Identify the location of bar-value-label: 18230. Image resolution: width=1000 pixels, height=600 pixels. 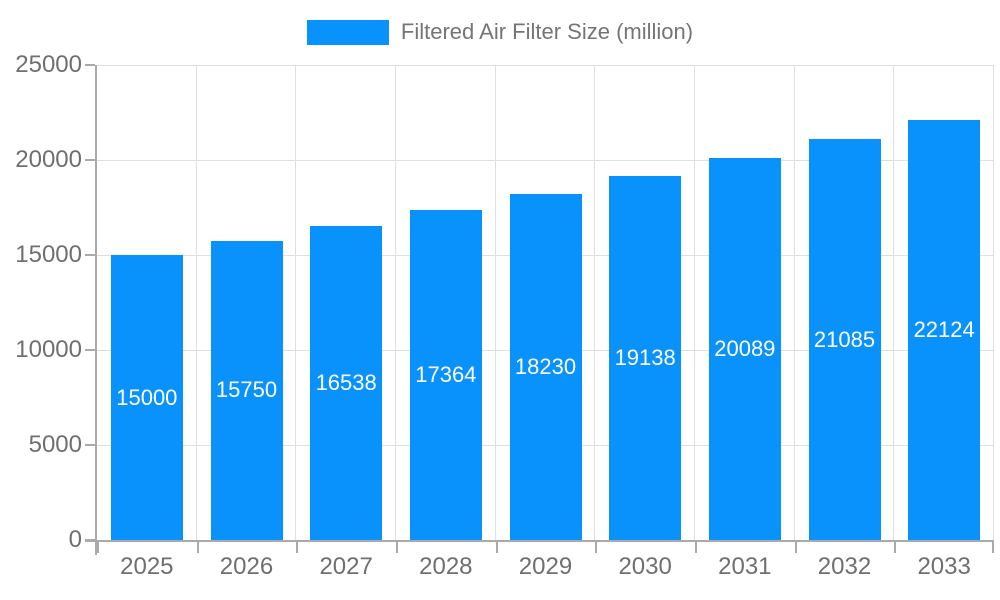
(545, 366).